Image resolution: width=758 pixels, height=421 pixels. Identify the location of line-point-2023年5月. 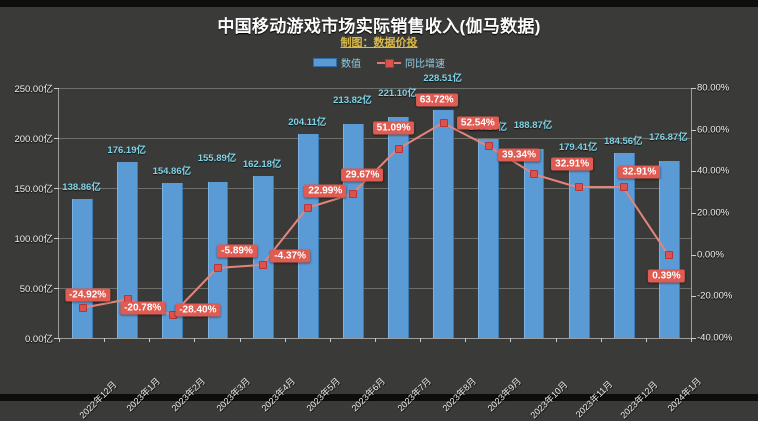
(308, 207).